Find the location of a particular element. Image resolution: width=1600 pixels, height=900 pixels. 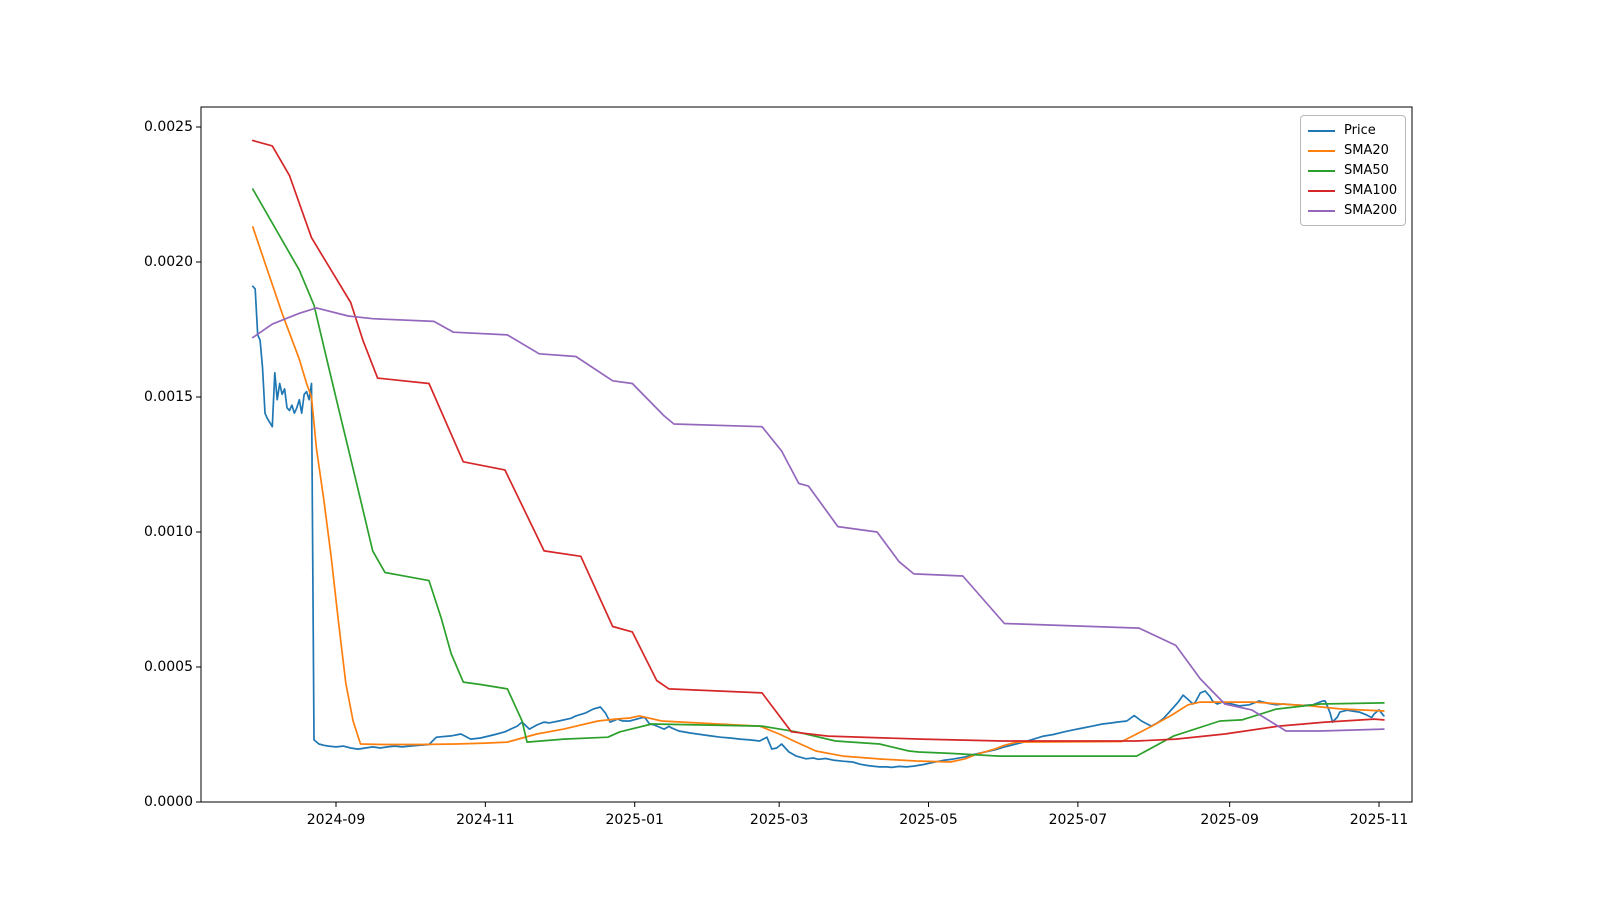

x-tick-label: 2024-09 is located at coordinates (336, 820).